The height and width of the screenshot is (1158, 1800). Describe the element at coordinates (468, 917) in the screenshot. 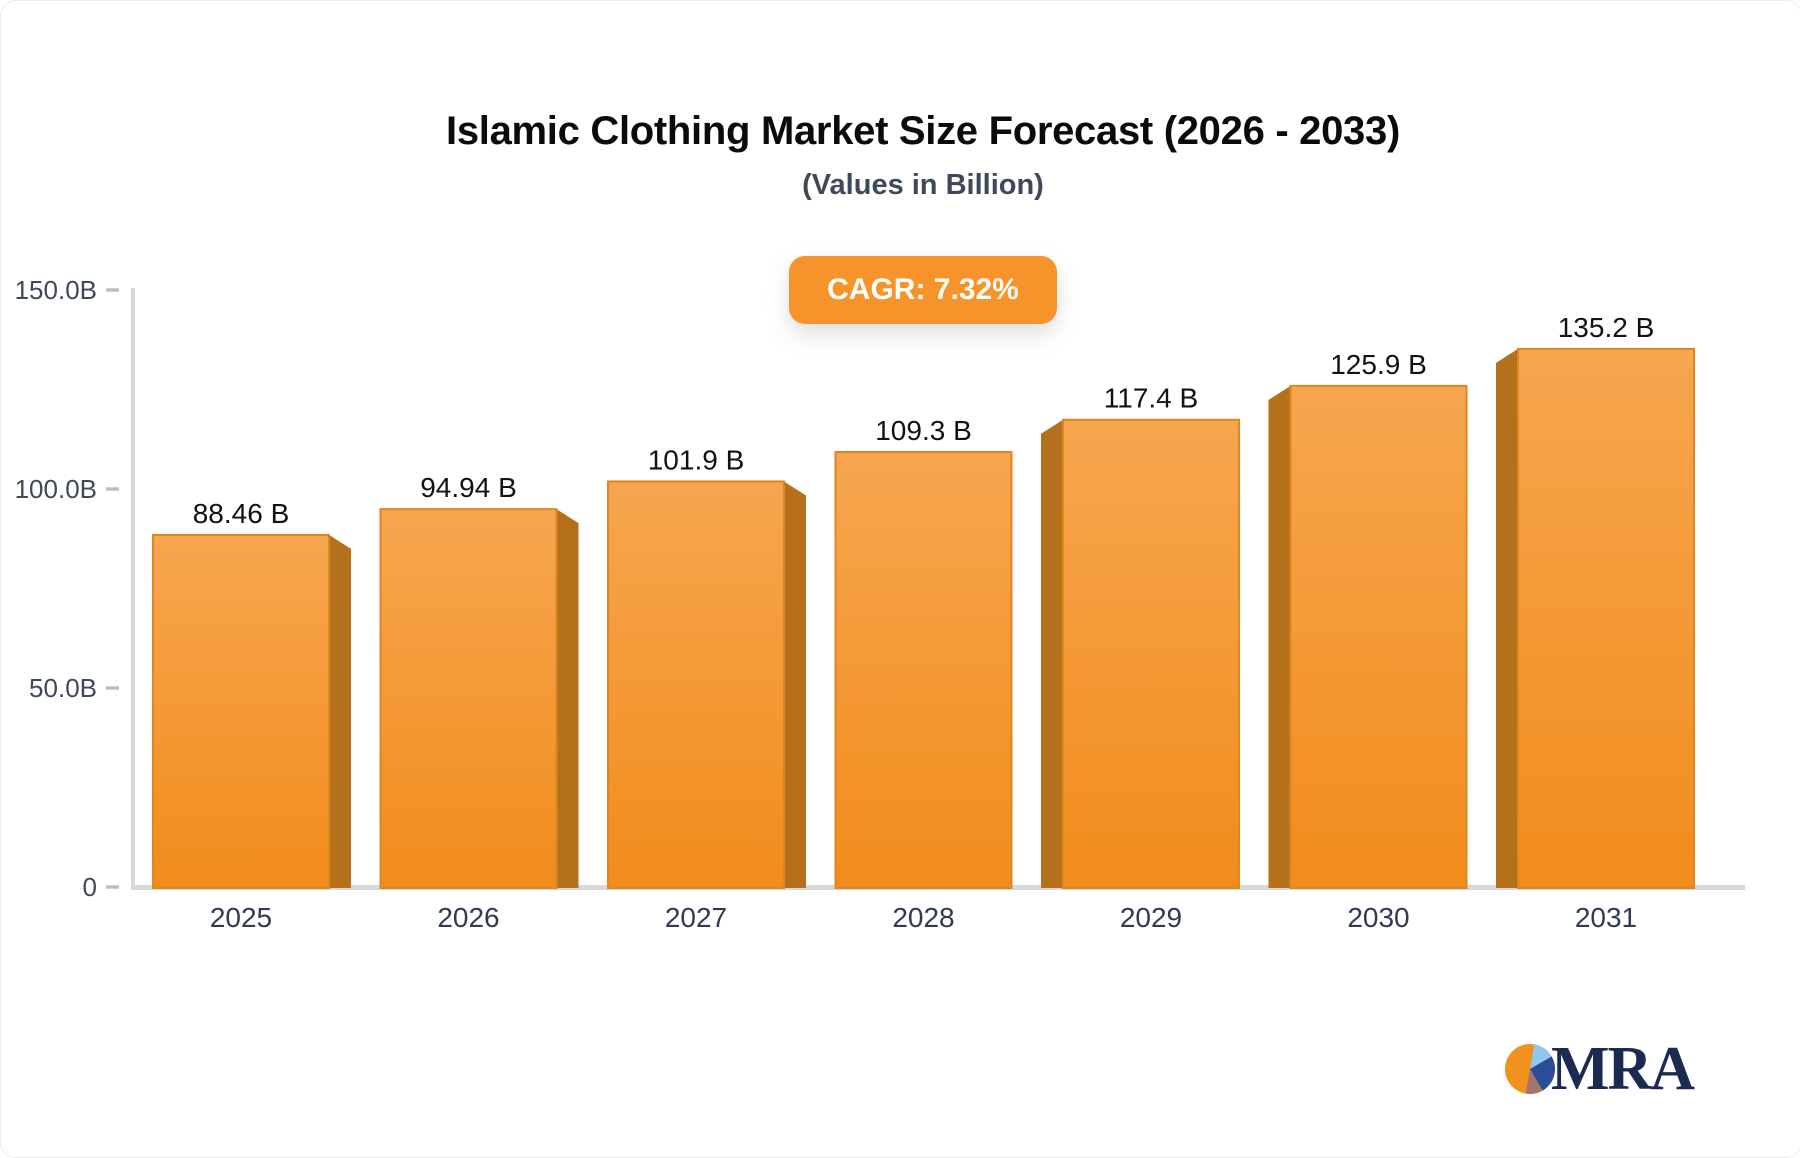

I see `x-axis-category-label: 2026` at that location.